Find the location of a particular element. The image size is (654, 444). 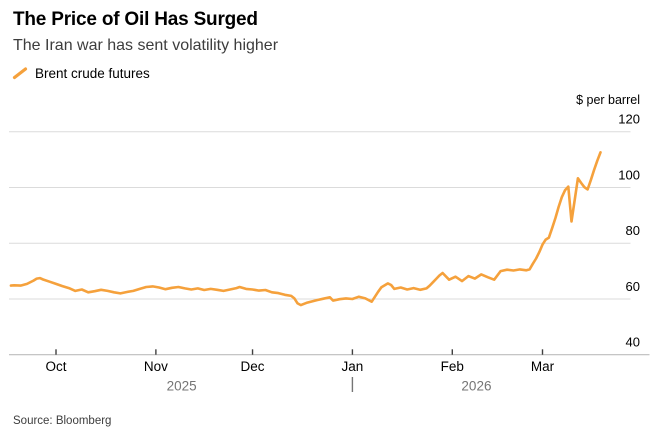

month-label: Jan is located at coordinates (353, 366).